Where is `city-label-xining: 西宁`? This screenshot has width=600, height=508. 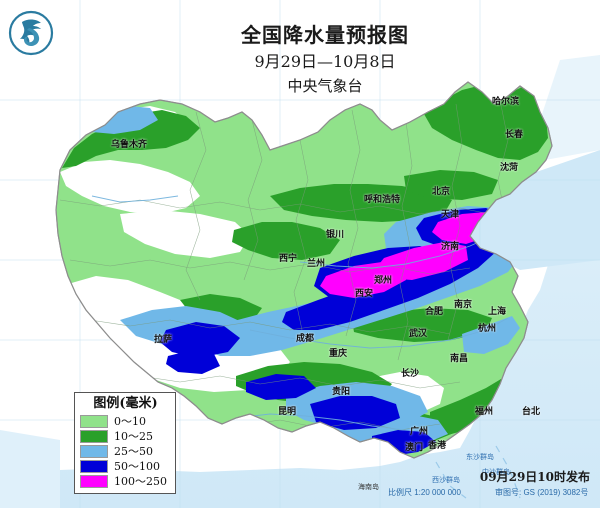 city-label-xining: 西宁 is located at coordinates (288, 259).